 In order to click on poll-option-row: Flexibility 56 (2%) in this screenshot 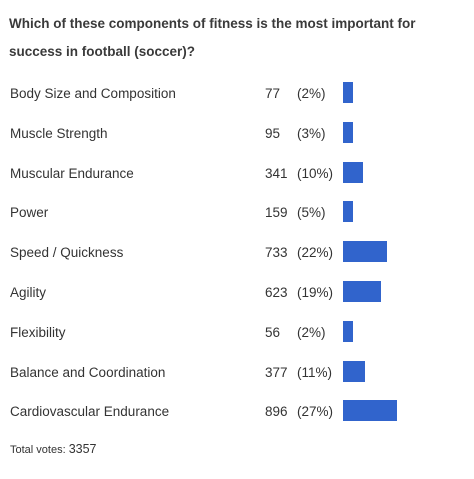, I will do `click(237, 332)`.